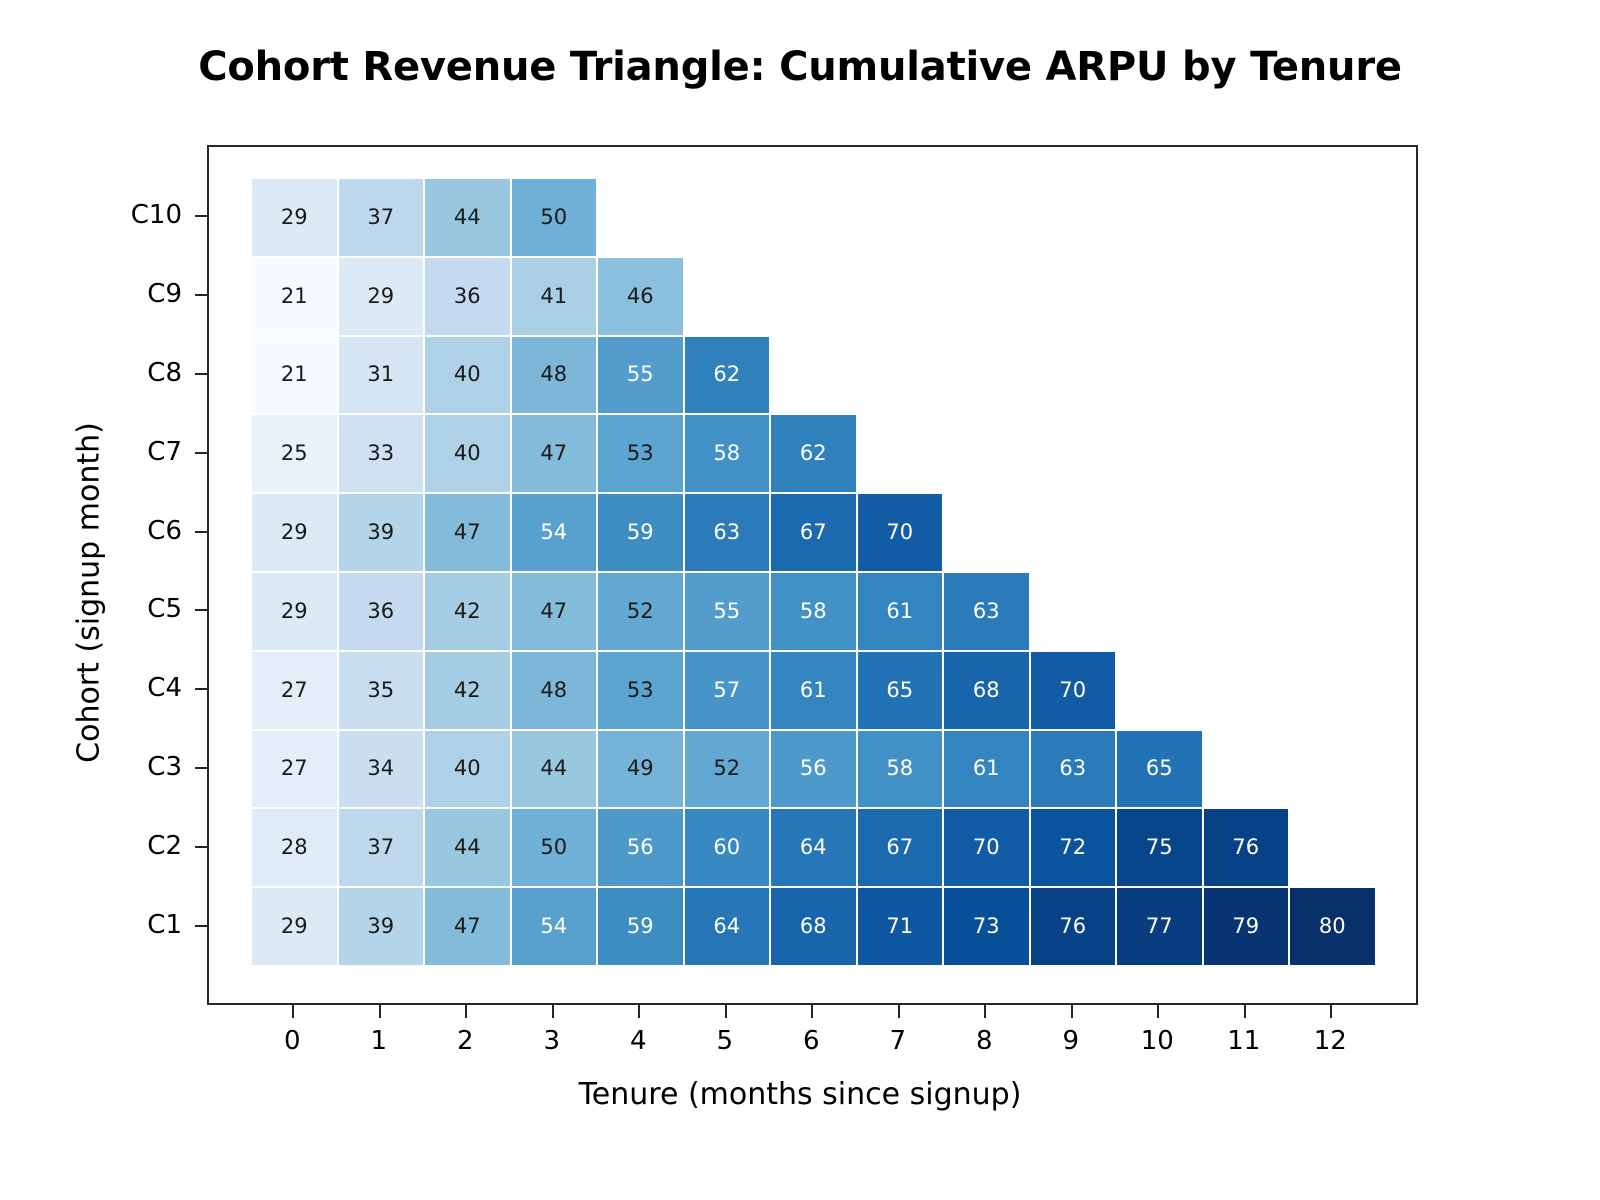  What do you see at coordinates (552, 1041) in the screenshot?
I see `x-tick-label: 3` at bounding box center [552, 1041].